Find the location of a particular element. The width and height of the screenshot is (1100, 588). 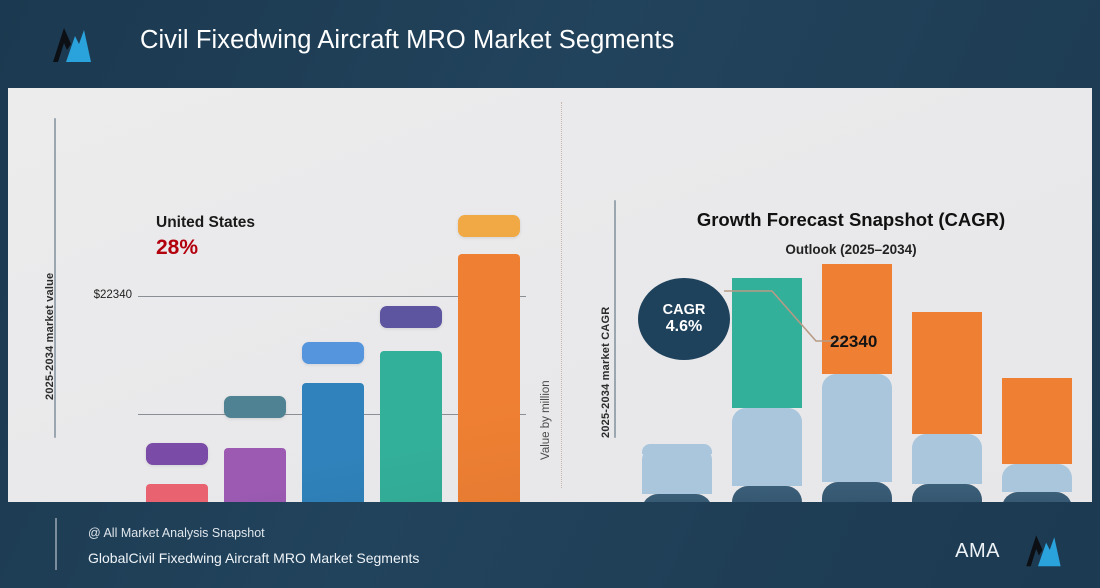

footer-credit: @ All Market Analysis Snapshot is located at coordinates (176, 533).